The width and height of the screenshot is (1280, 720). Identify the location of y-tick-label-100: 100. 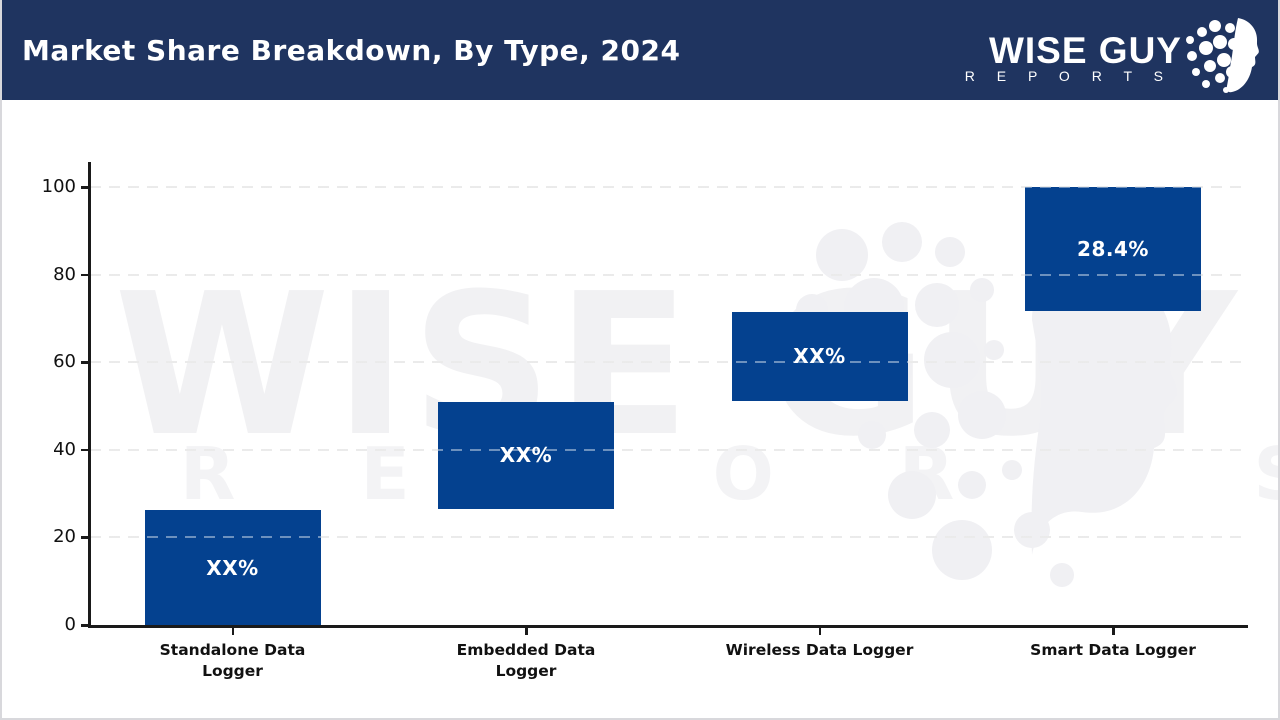
(58, 186).